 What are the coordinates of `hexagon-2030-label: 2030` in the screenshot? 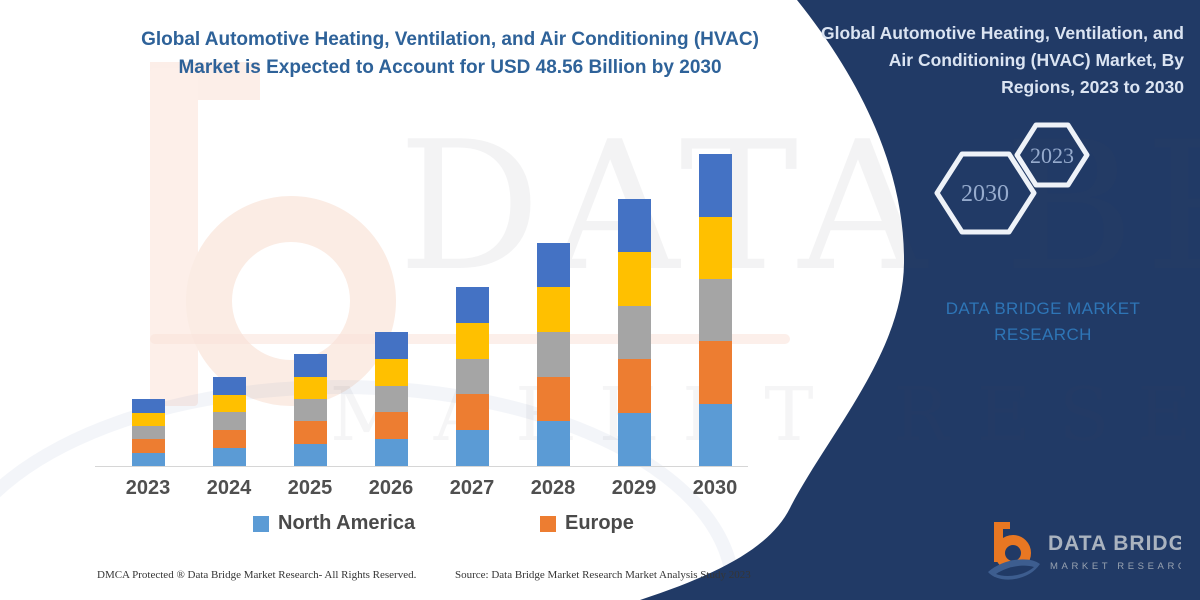 It's located at (985, 194).